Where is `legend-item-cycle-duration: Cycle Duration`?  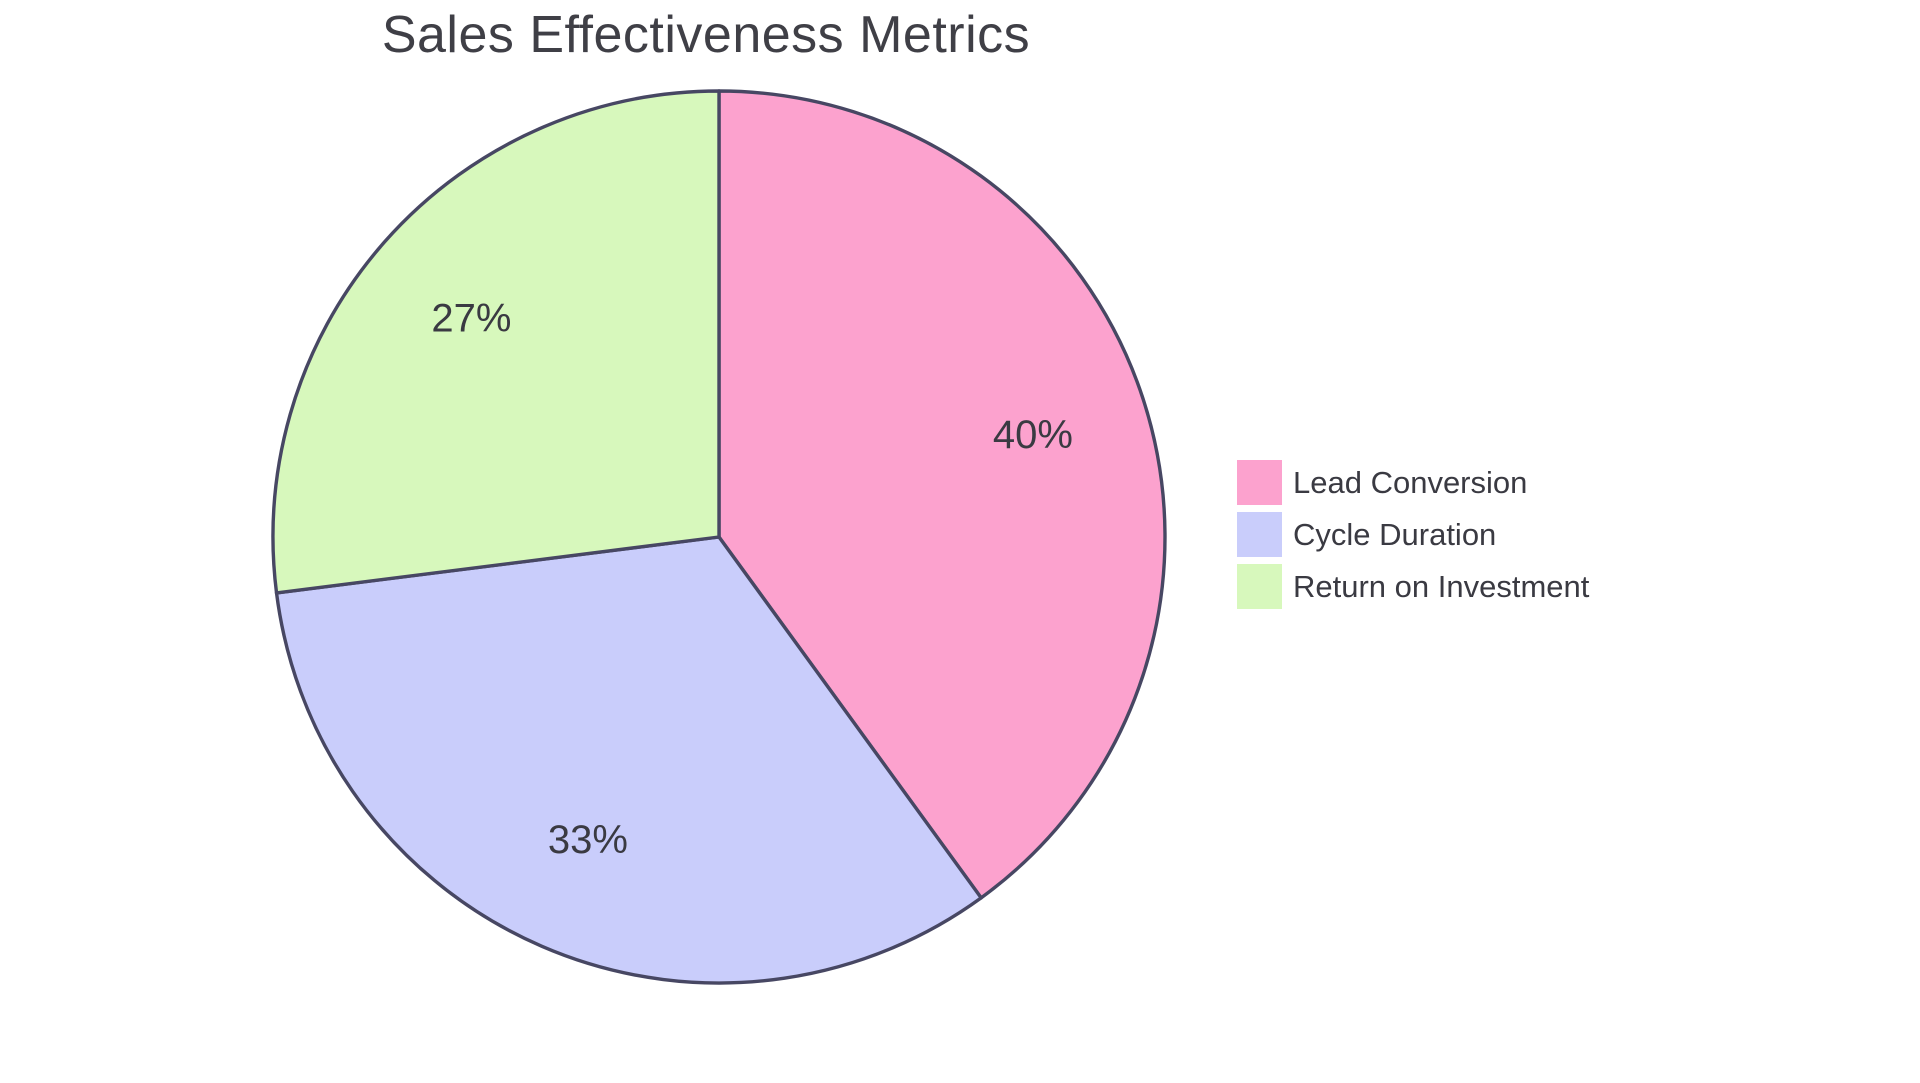 legend-item-cycle-duration: Cycle Duration is located at coordinates (1413, 534).